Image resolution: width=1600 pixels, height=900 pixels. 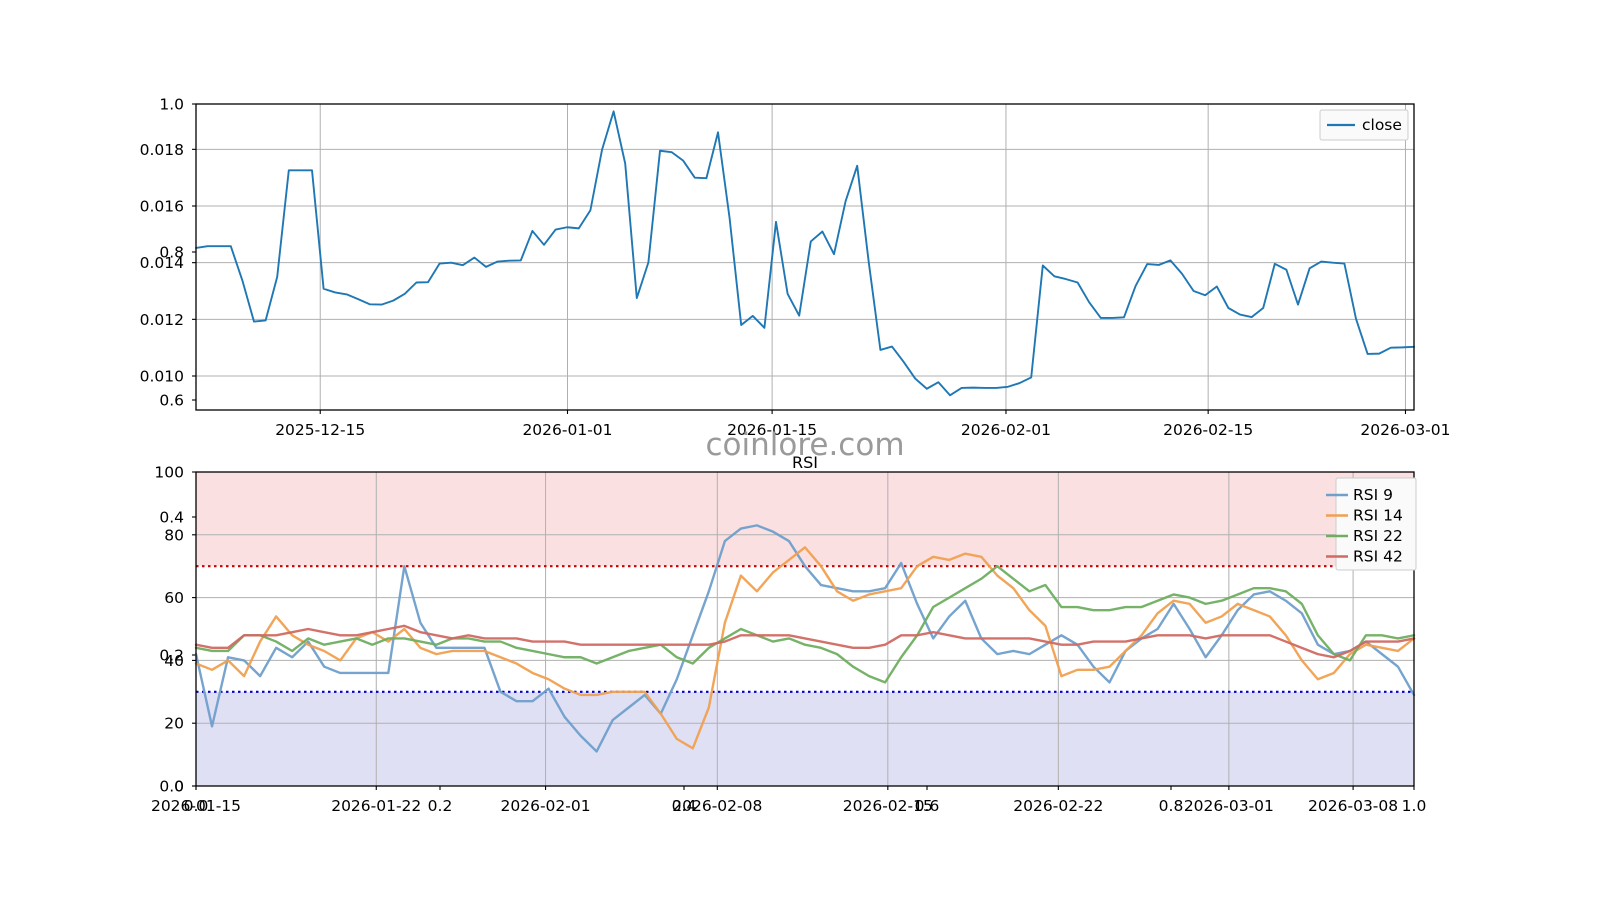 I want to click on price-xtick-label: 2026-03-01, so click(x=1405, y=430).